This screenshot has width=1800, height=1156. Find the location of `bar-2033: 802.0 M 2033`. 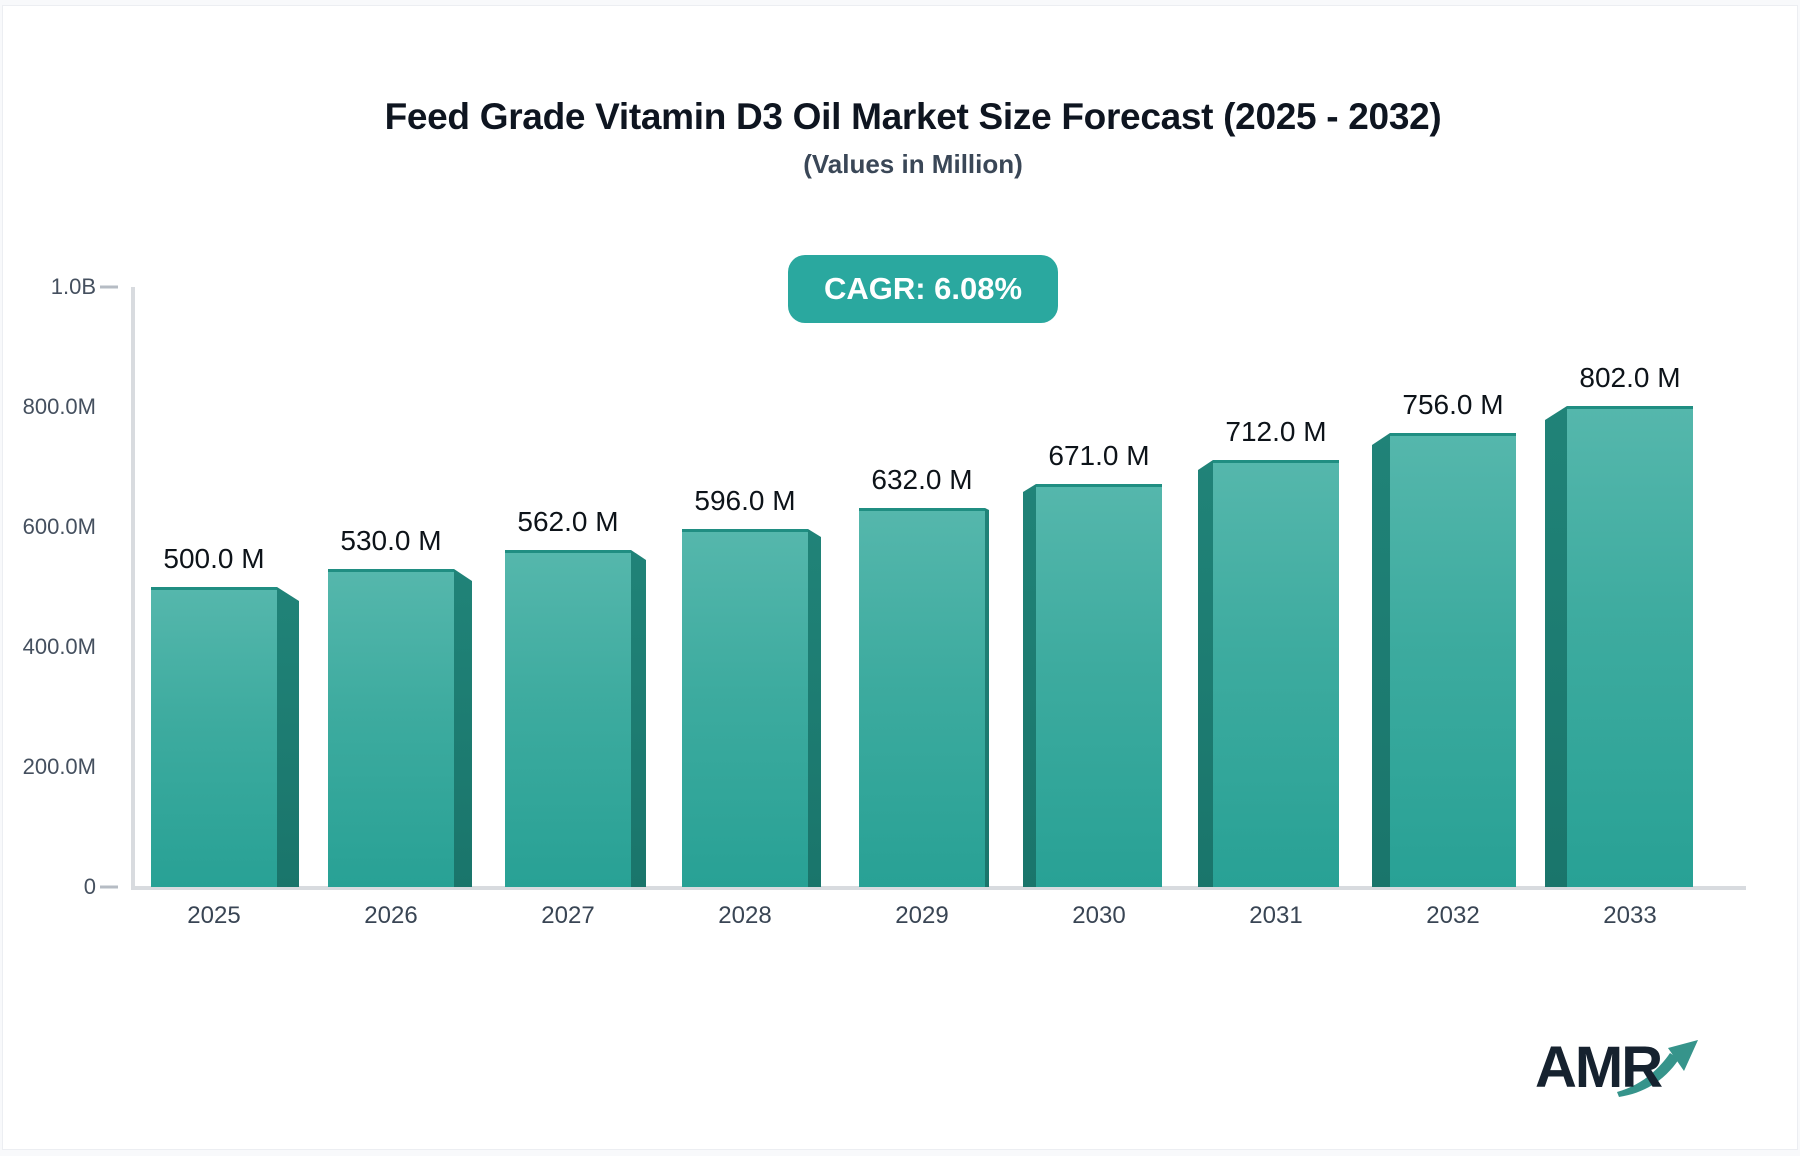

bar-2033: 802.0 M 2033 is located at coordinates (1619, 645).